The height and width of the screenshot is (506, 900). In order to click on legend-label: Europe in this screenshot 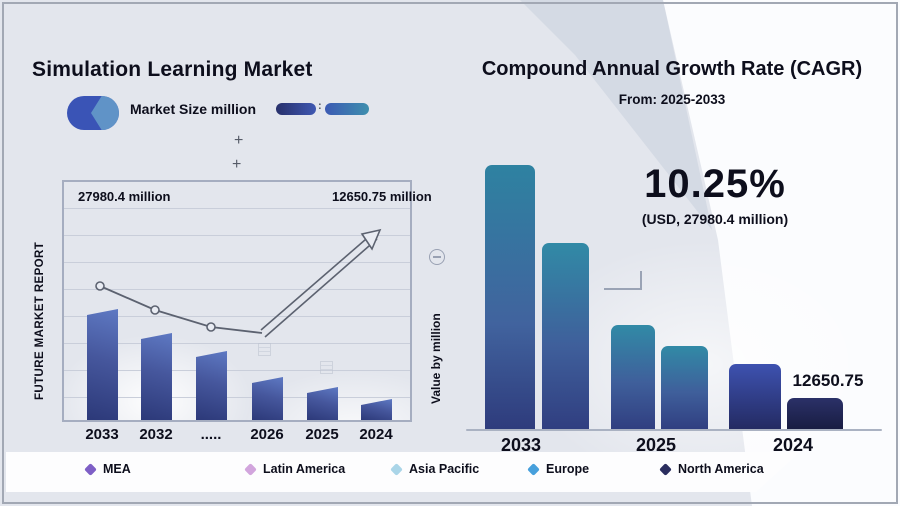, I will do `click(568, 469)`.